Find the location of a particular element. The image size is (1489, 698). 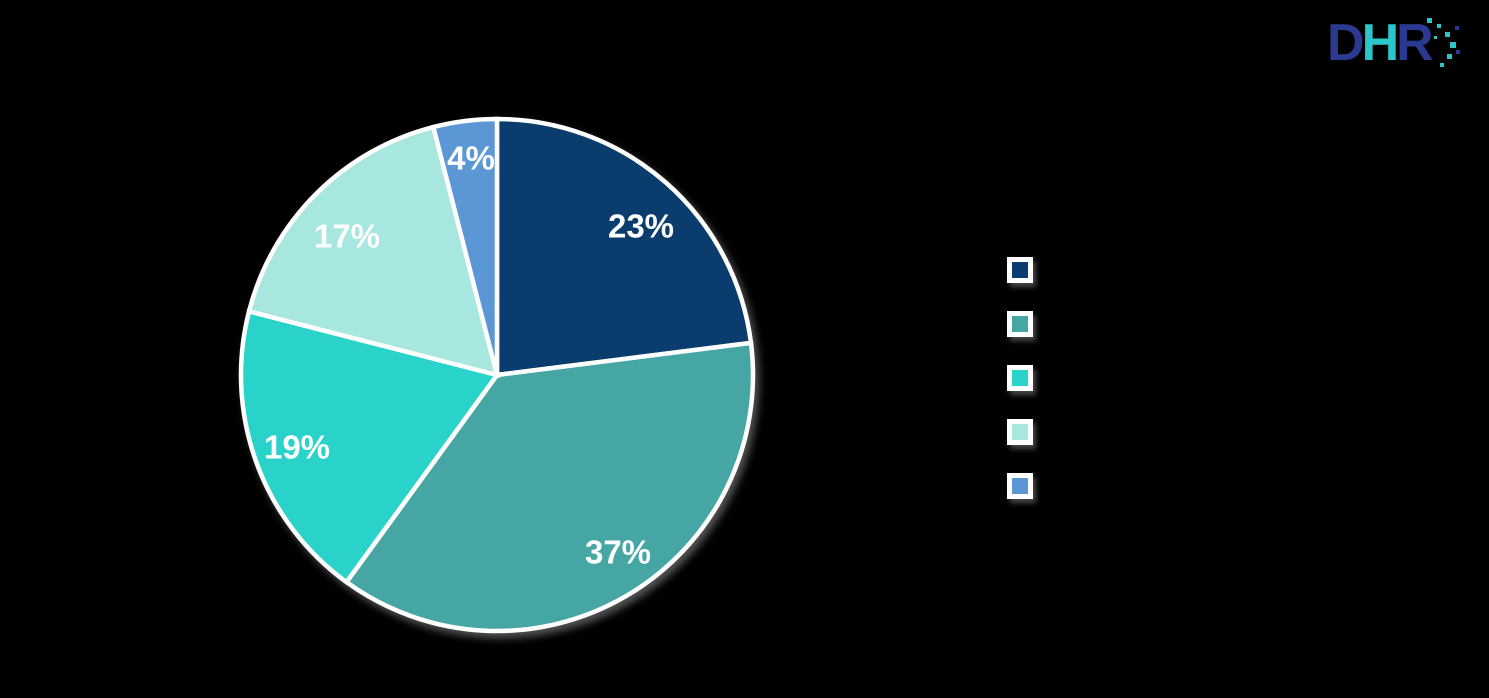

logo-text: DHR is located at coordinates (1380, 43).